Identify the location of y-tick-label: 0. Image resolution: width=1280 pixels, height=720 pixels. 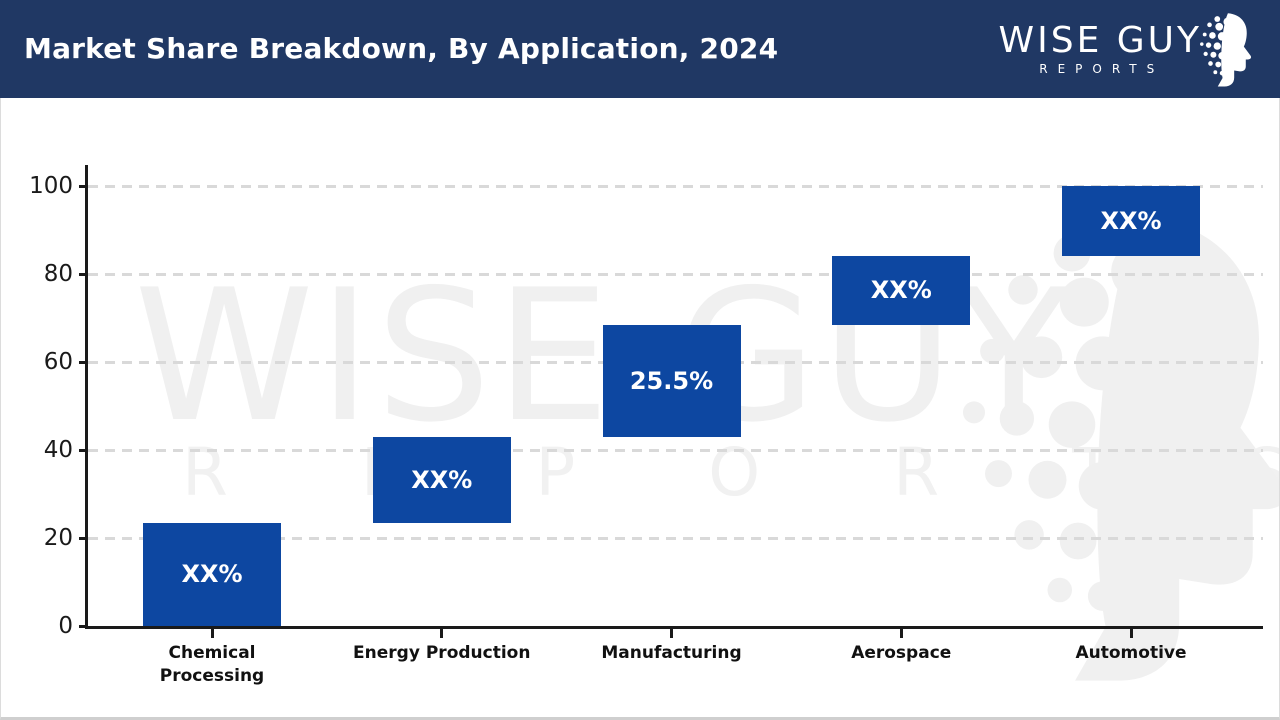
(65, 626).